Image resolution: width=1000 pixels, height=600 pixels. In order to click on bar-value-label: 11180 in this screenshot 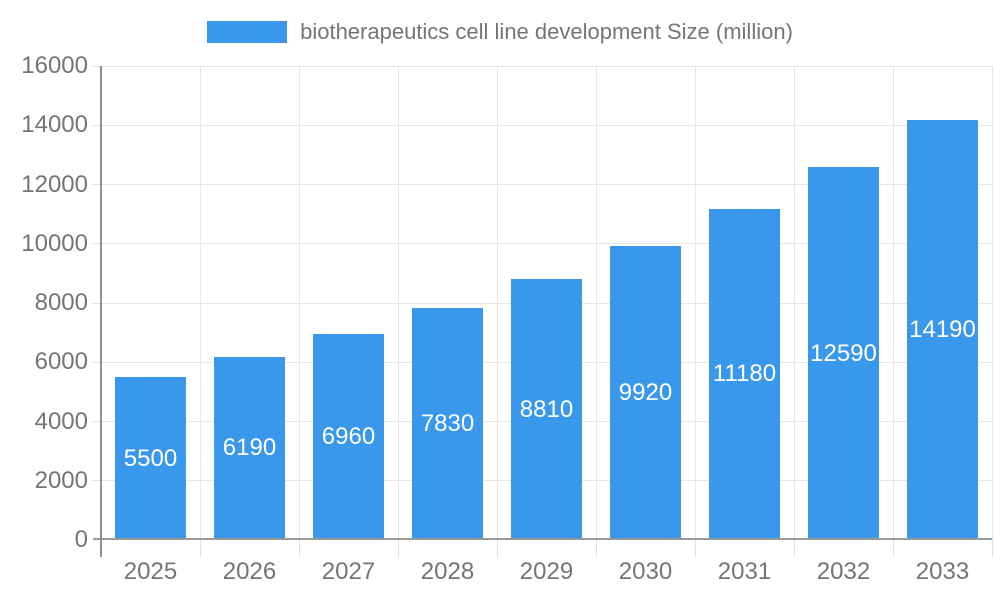, I will do `click(744, 374)`.